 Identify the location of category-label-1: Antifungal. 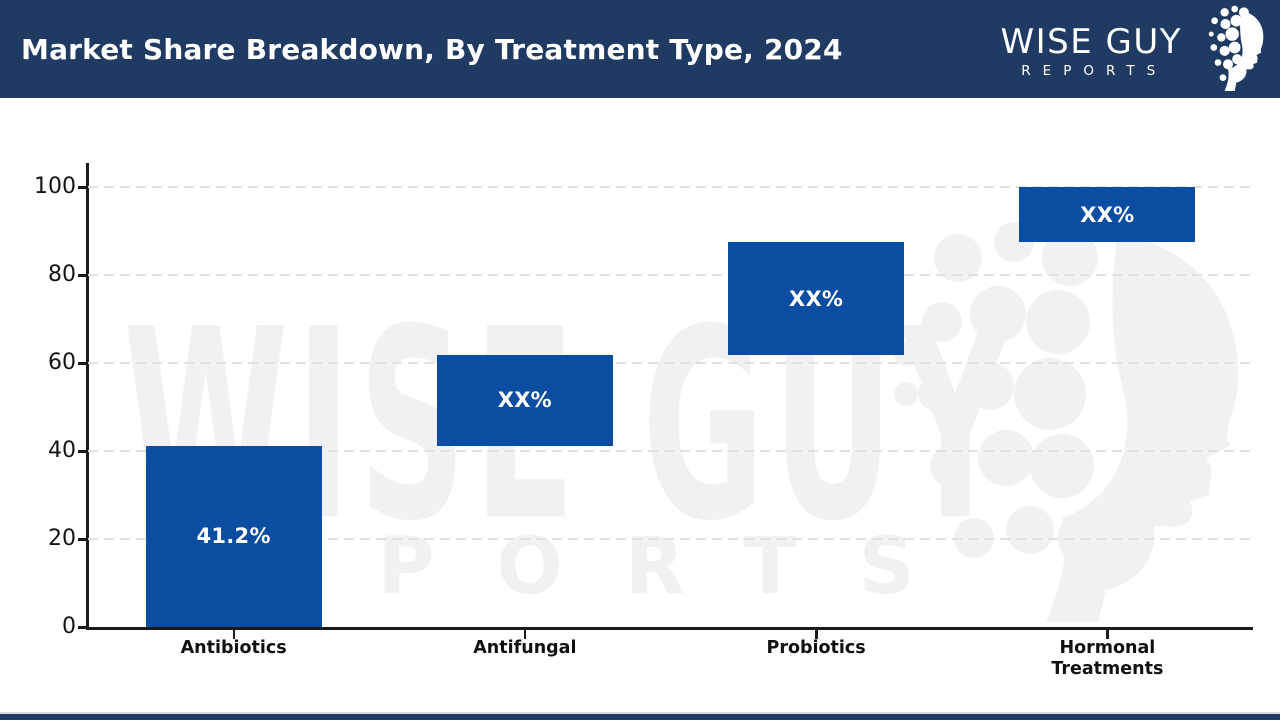
(525, 648).